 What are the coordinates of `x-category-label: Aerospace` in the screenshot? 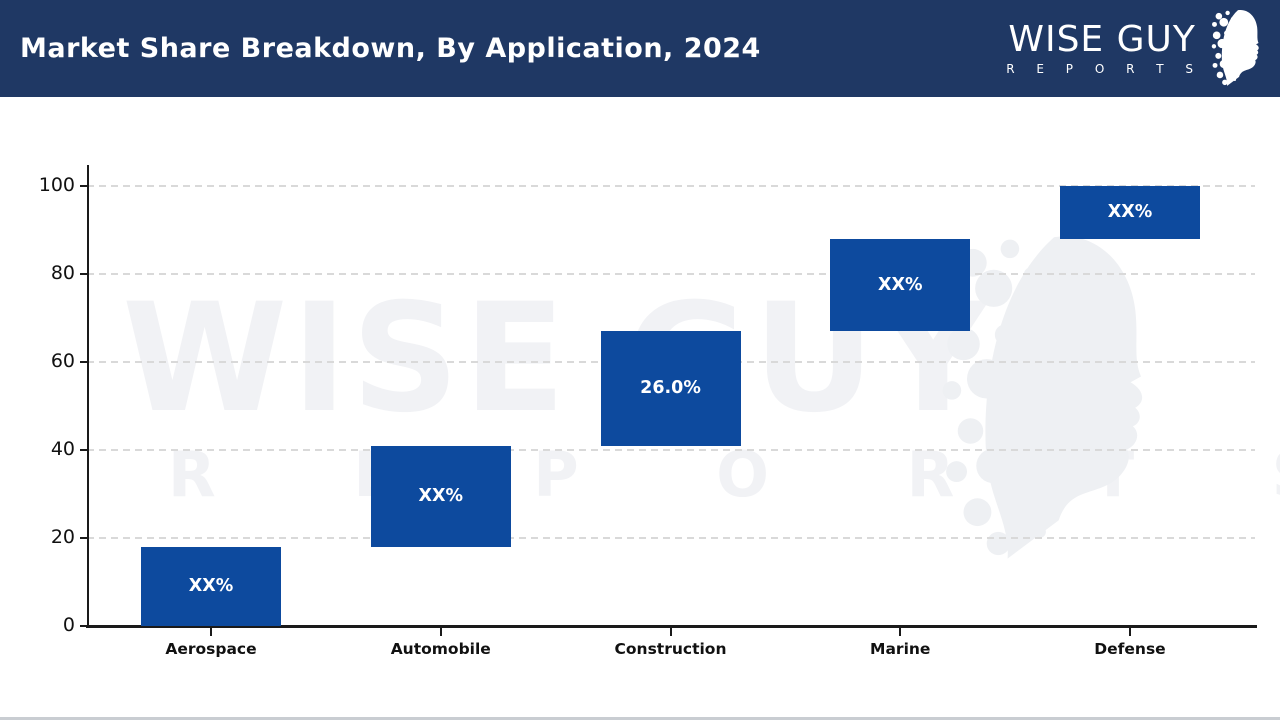 It's located at (211, 649).